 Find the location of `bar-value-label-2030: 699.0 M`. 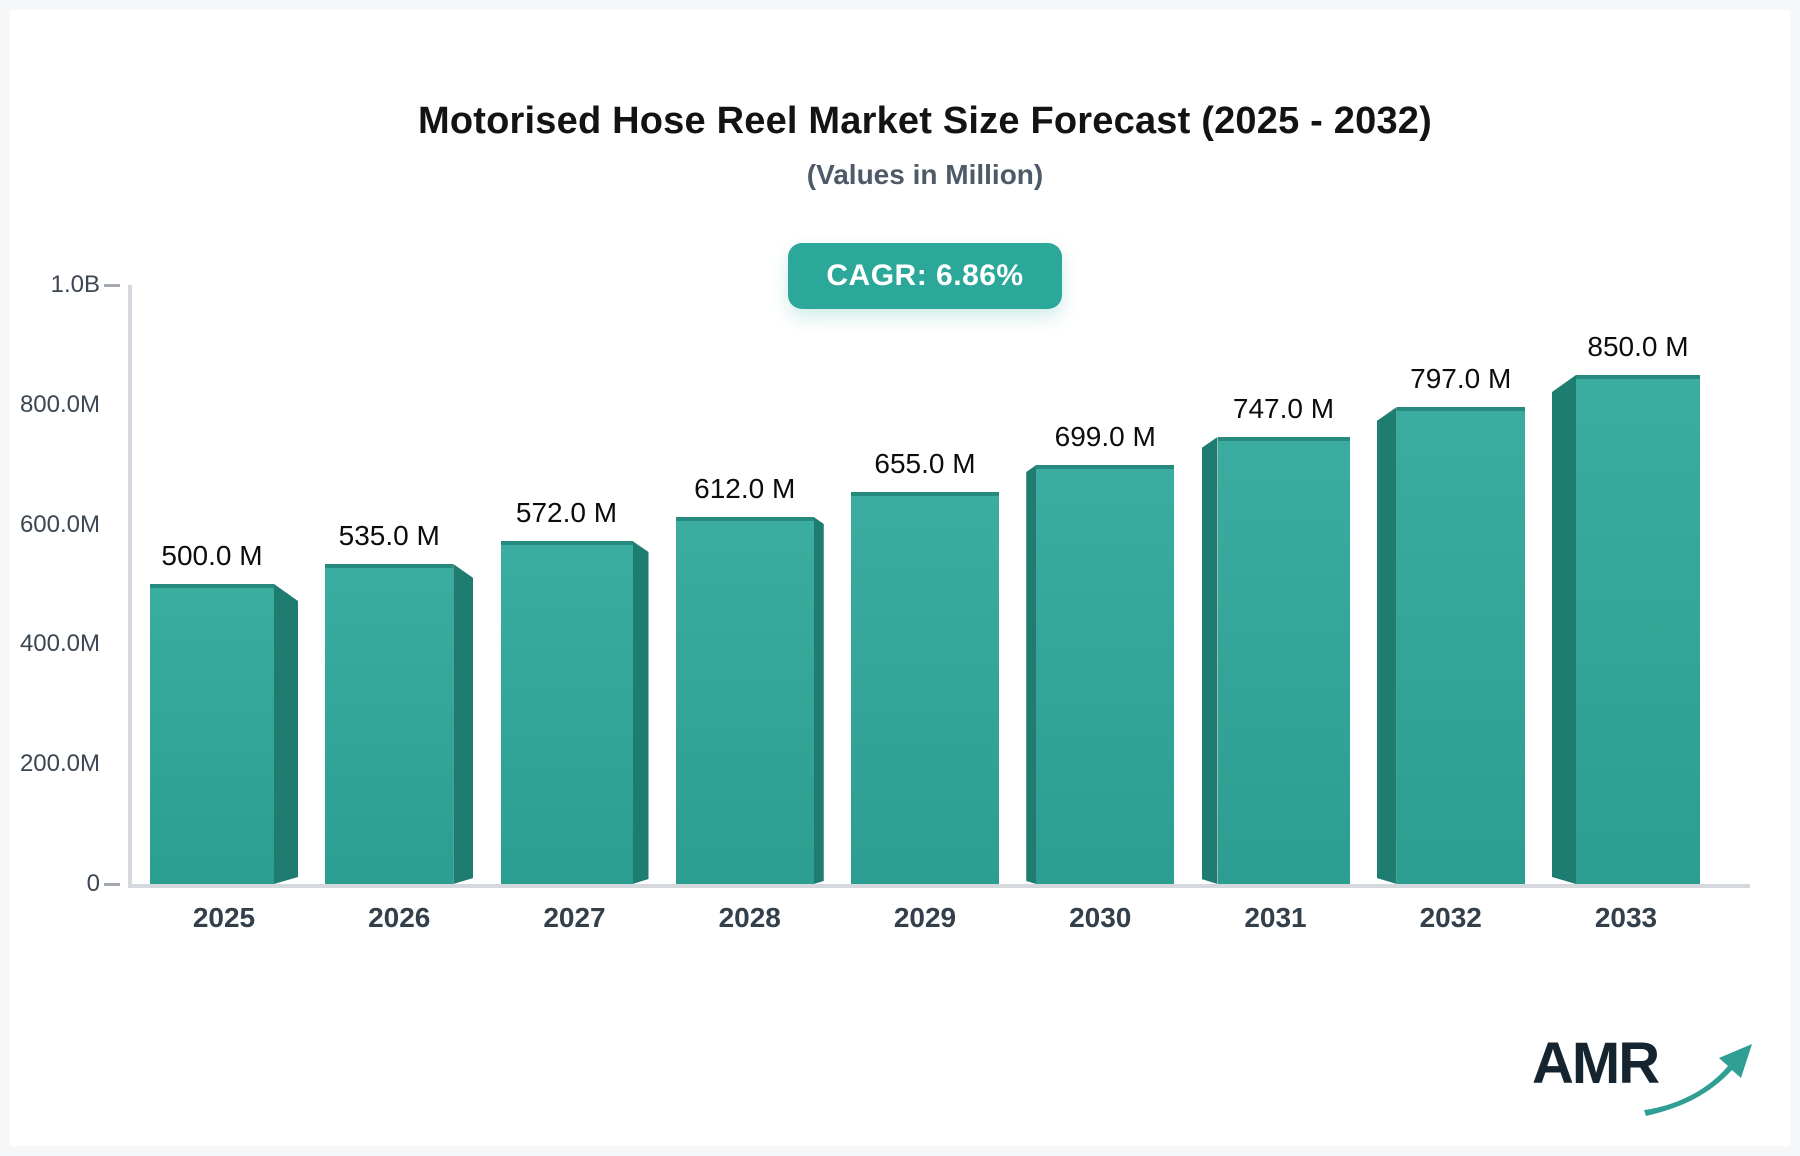

bar-value-label-2030: 699.0 M is located at coordinates (1105, 436).